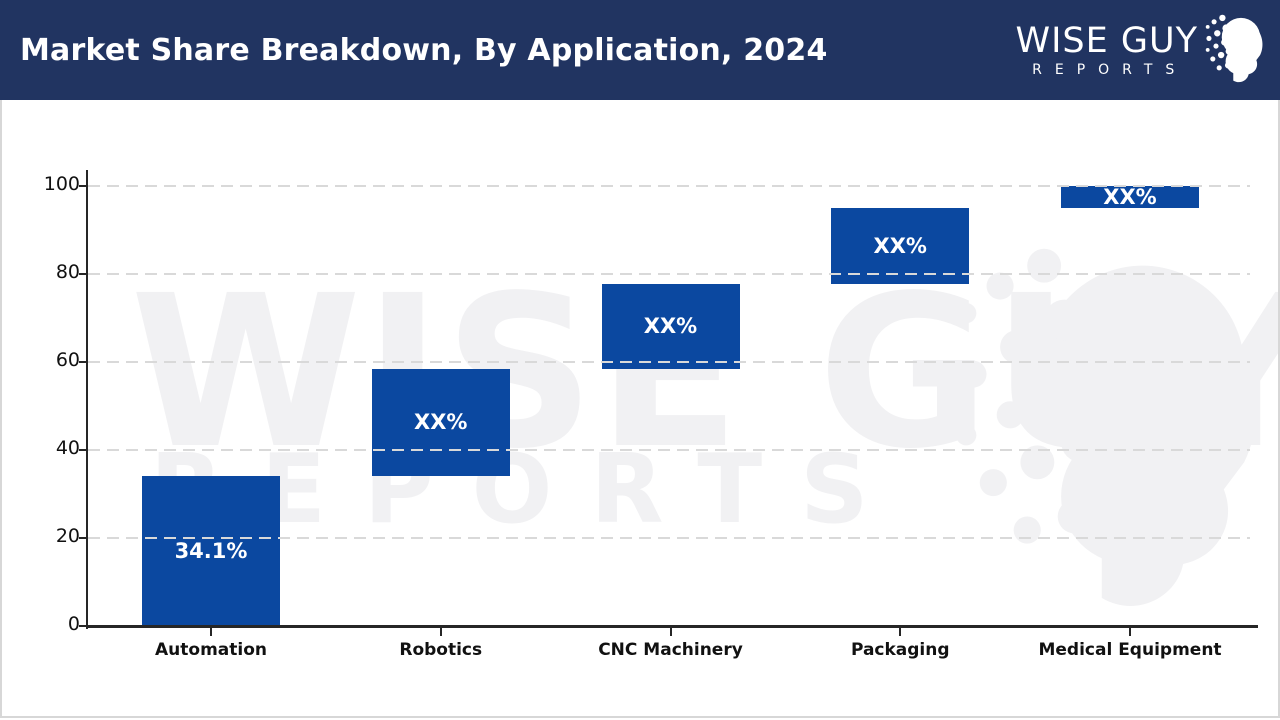 The height and width of the screenshot is (720, 1280). I want to click on frame-border-left, so click(1, 409).